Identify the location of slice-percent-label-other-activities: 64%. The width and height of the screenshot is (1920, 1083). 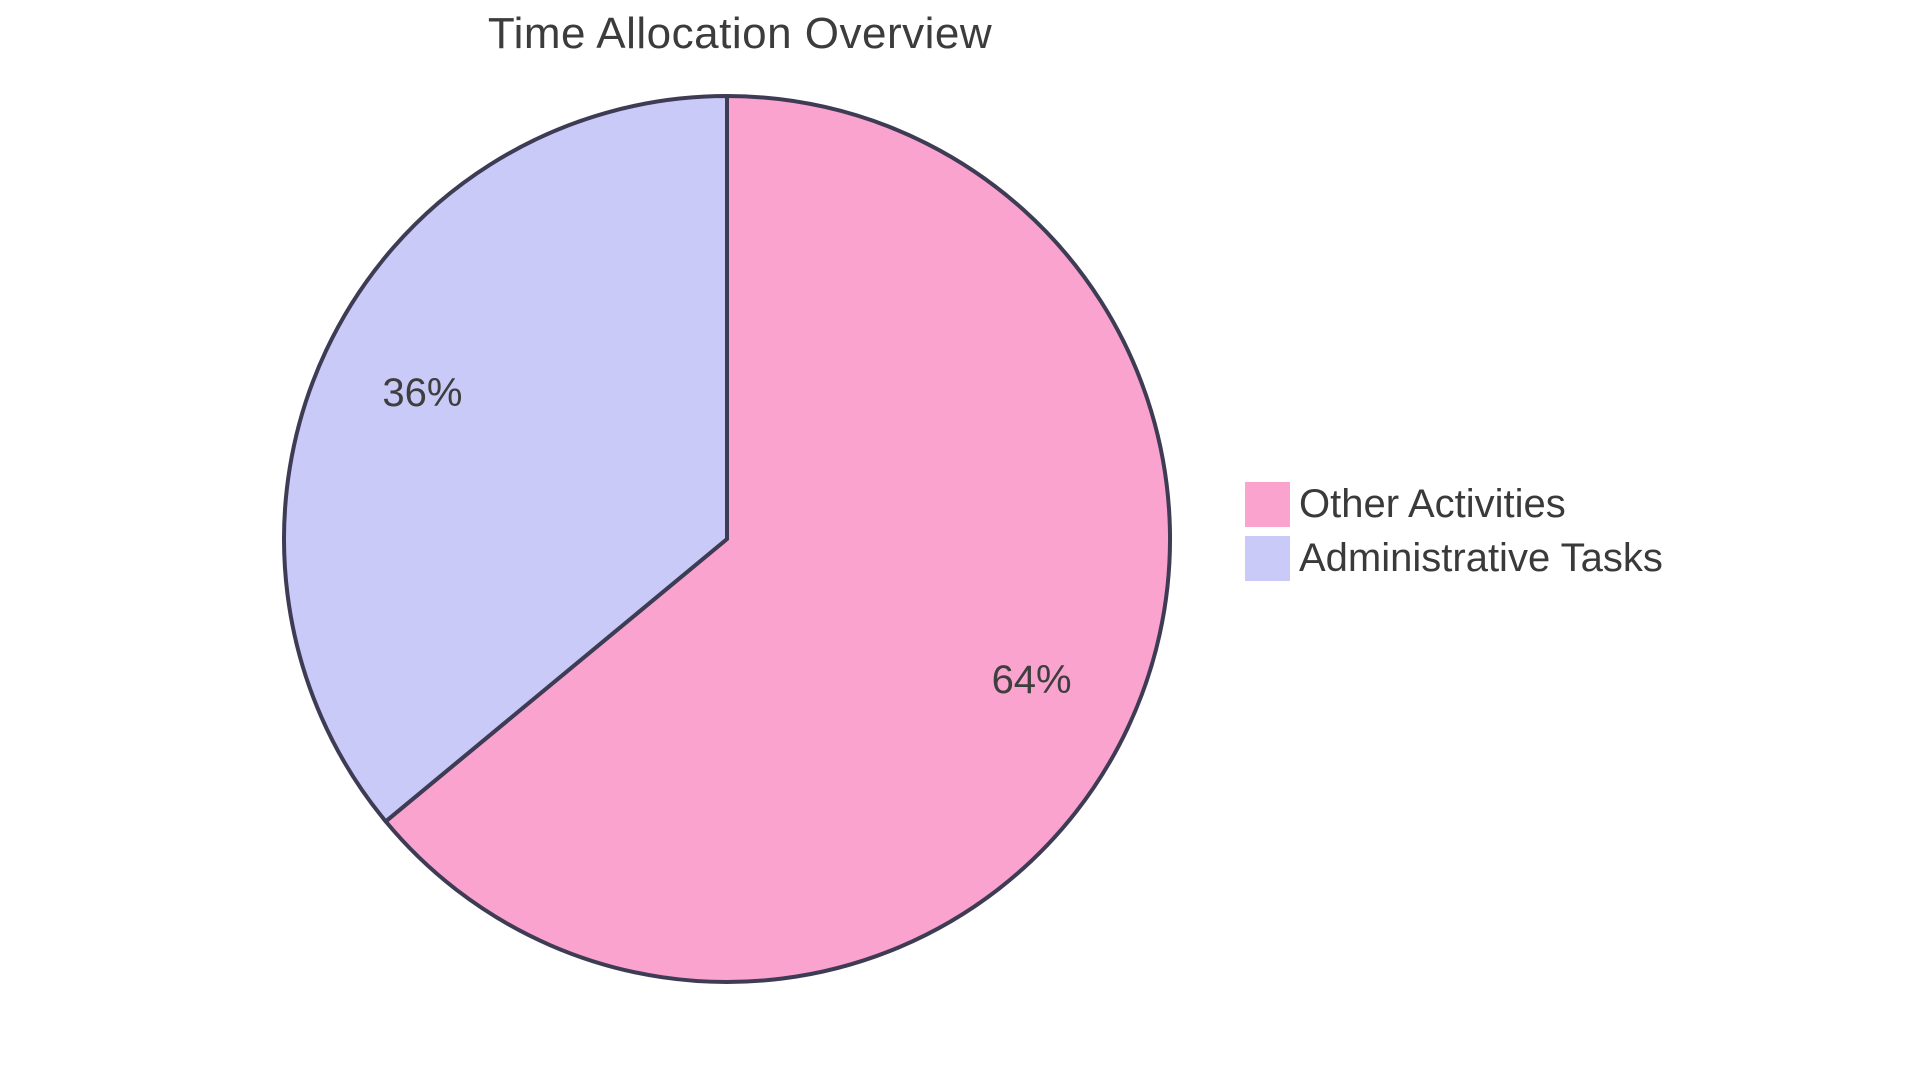
(1032, 680).